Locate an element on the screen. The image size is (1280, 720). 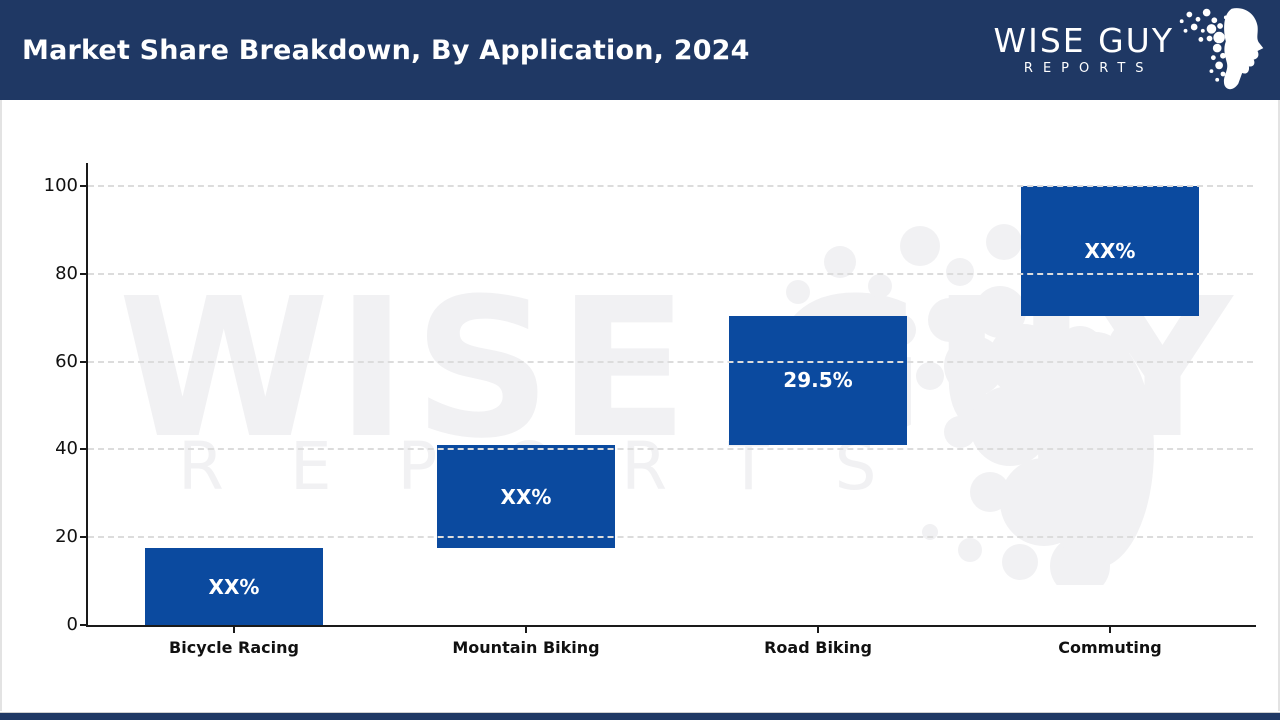
bar-mountain-biking is located at coordinates (526, 497).